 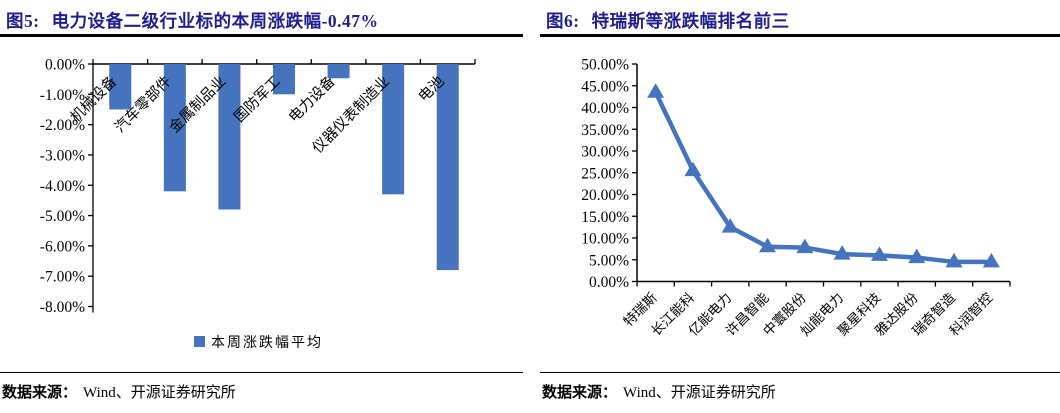 What do you see at coordinates (261, 387) in the screenshot?
I see `figure5-source: 数据来源： Wind、开源证券研究所` at bounding box center [261, 387].